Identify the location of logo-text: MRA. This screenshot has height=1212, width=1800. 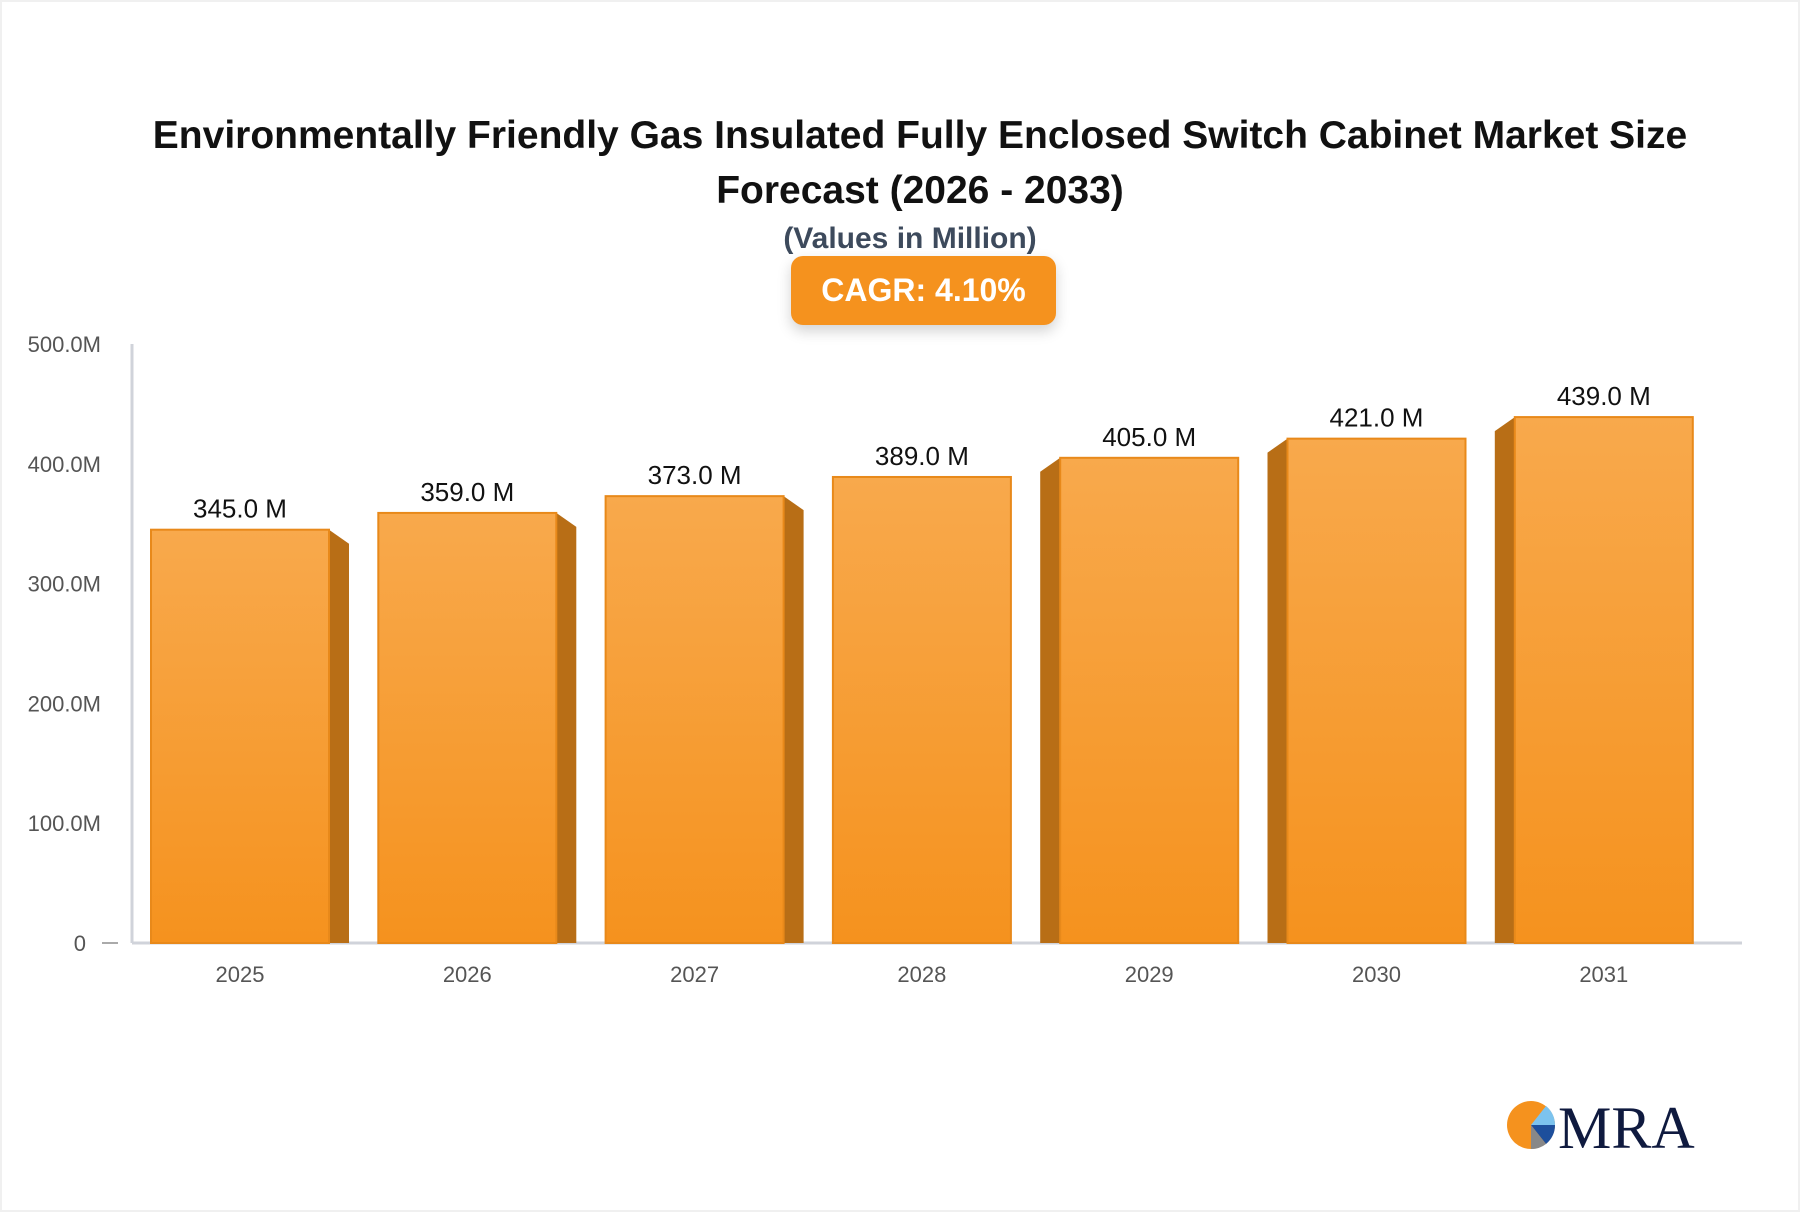
(1626, 1125).